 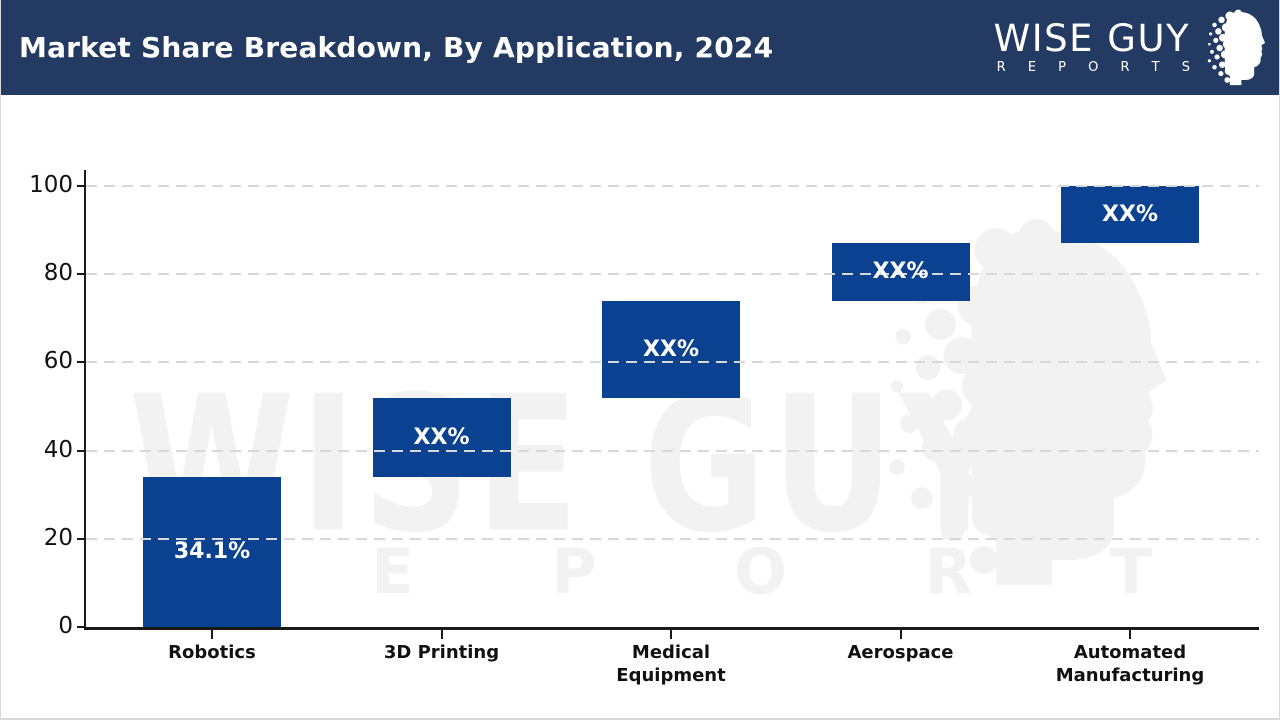 I want to click on x-category-label: Aerospace, so click(x=900, y=652).